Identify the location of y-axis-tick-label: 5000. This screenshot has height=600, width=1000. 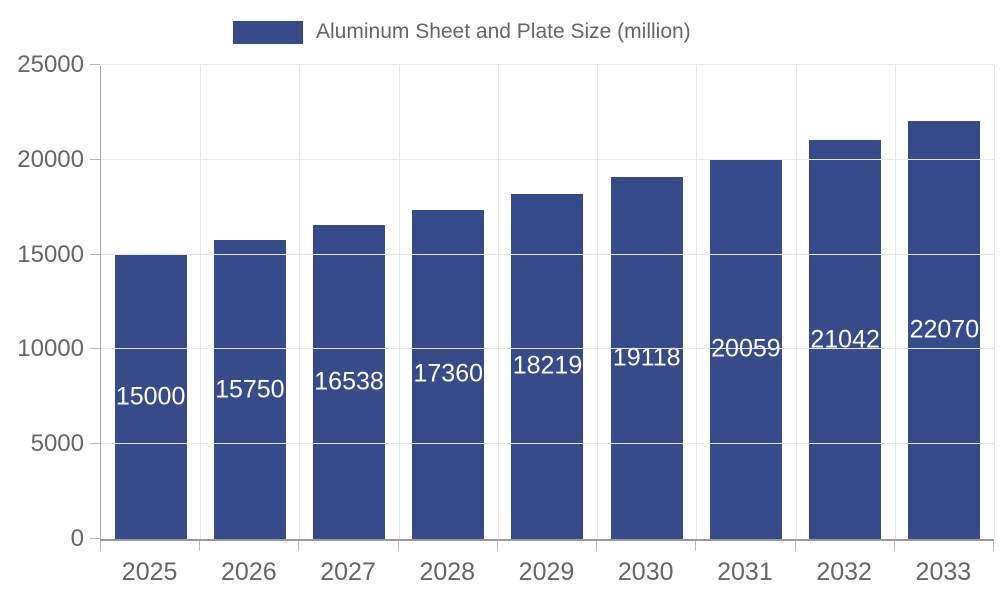
(57, 444).